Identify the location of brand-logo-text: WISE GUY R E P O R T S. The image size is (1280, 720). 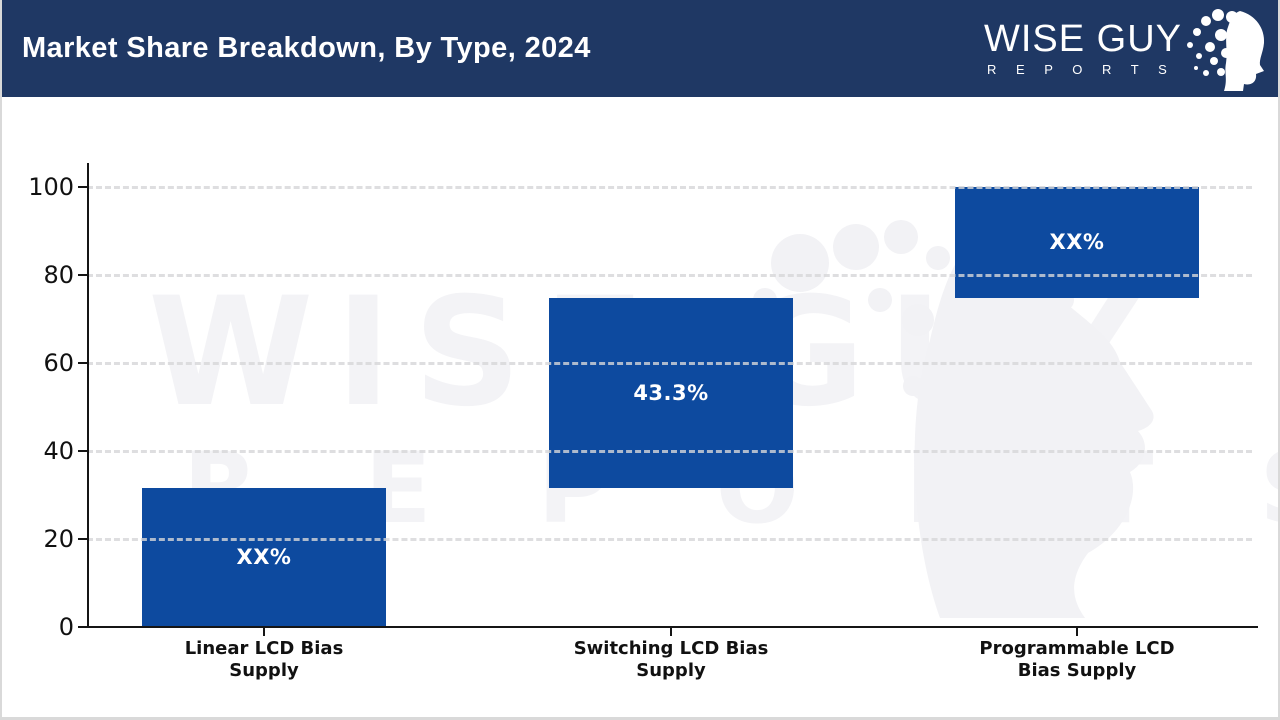
(1083, 48).